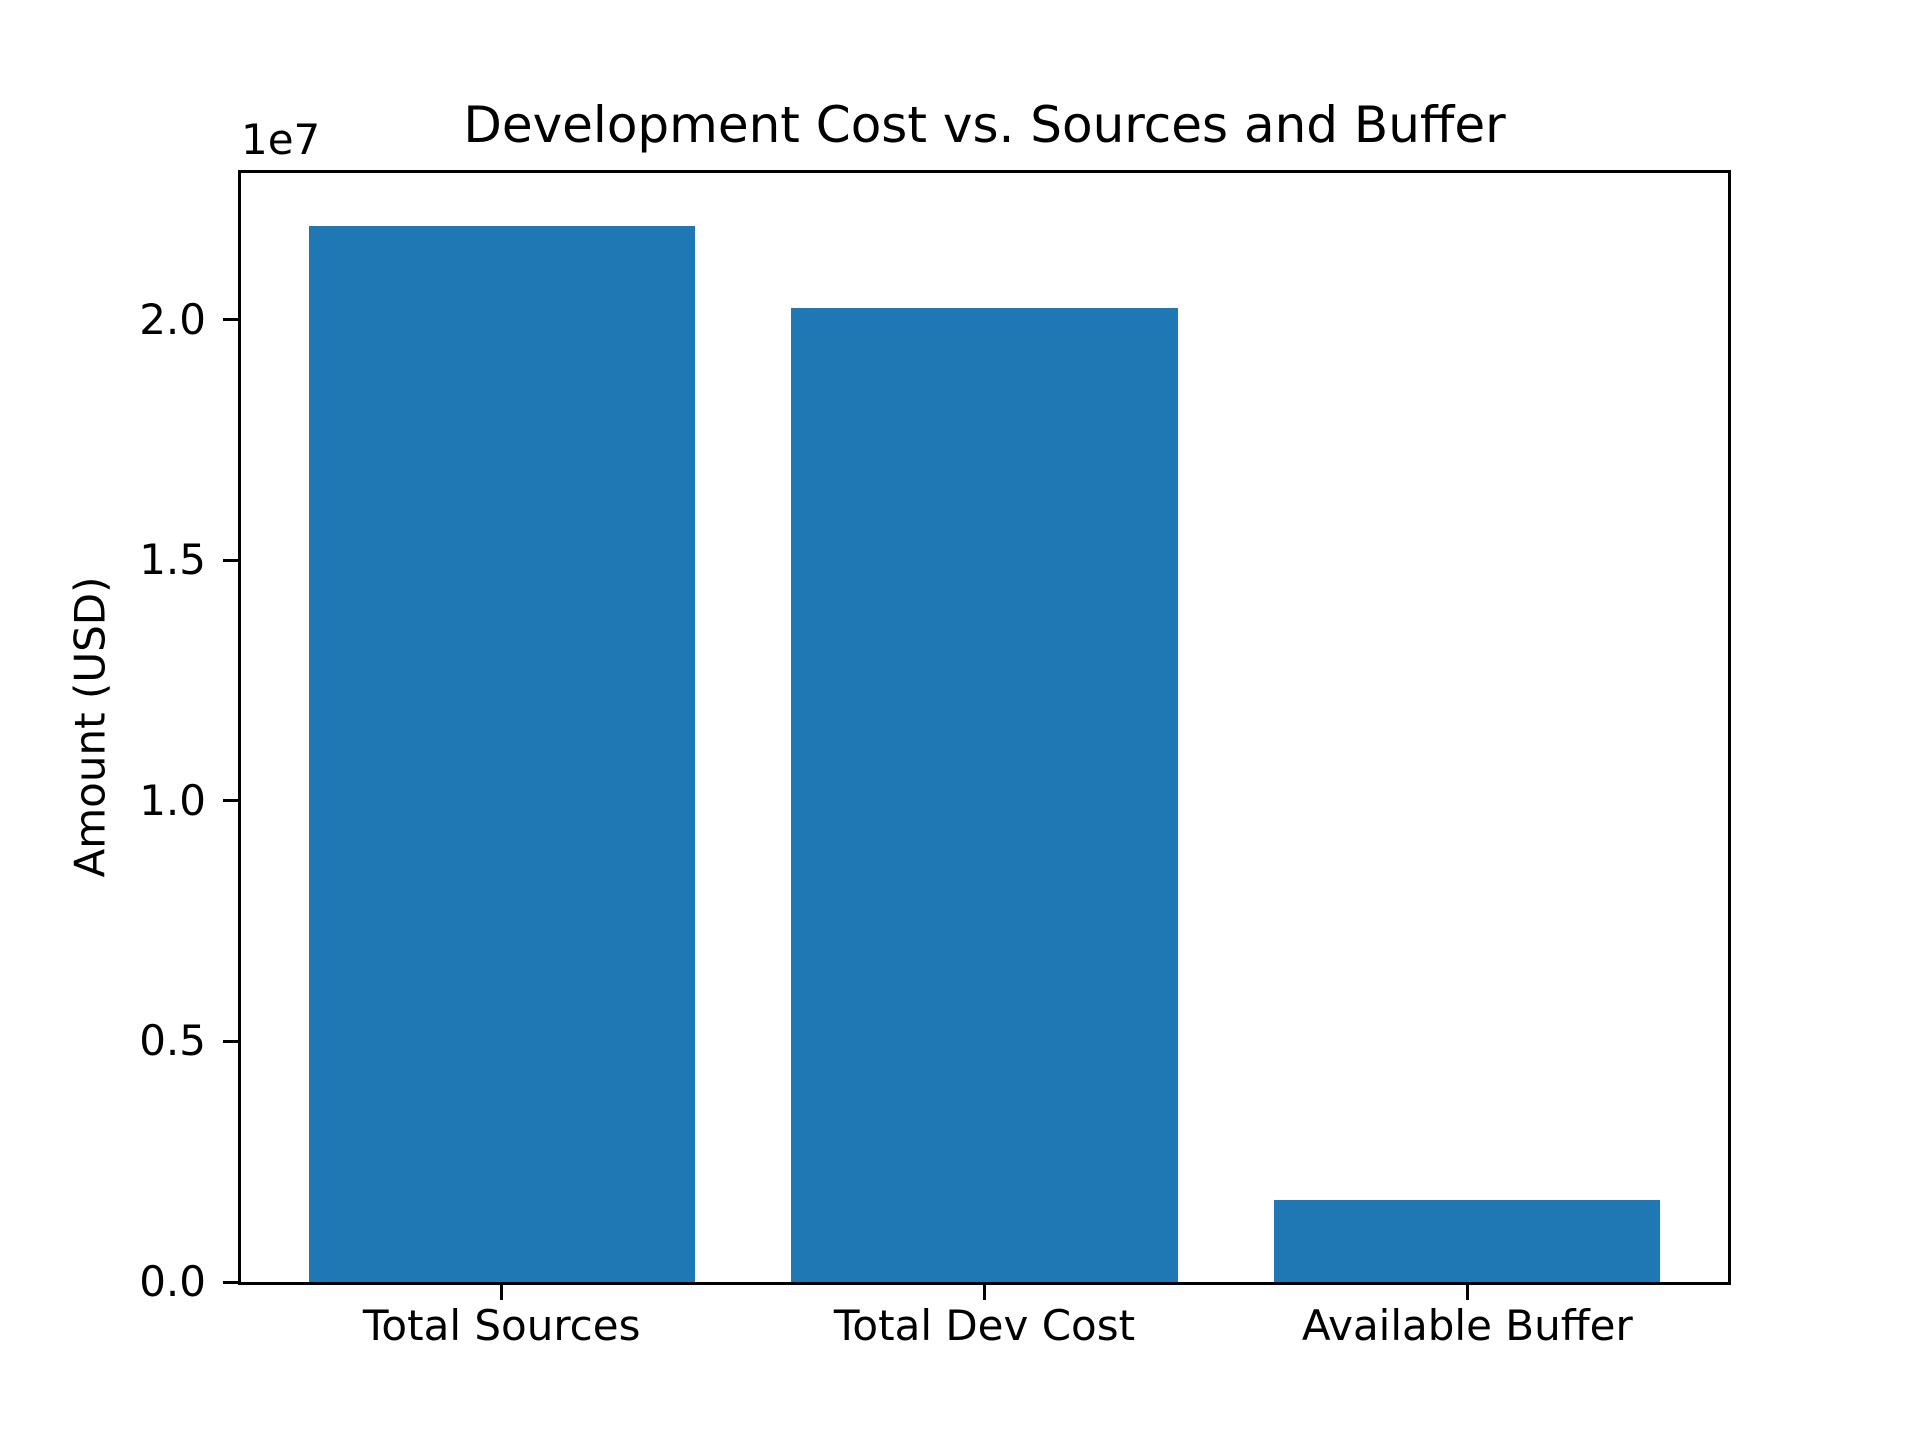 This screenshot has height=1440, width=1920. What do you see at coordinates (502, 1292) in the screenshot?
I see `x-tick-total-sources` at bounding box center [502, 1292].